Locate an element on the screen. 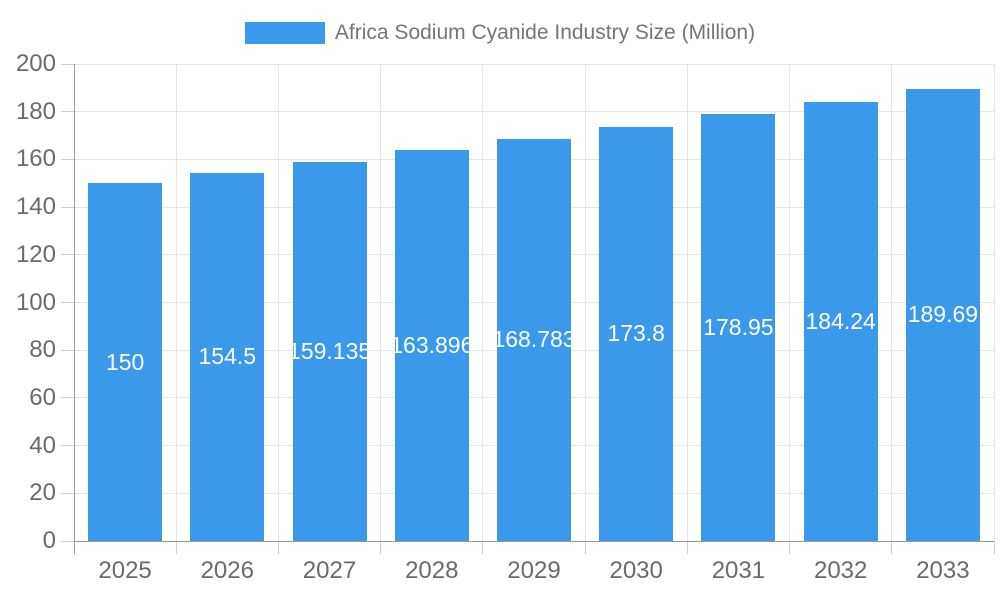 The height and width of the screenshot is (600, 1000). bar-value-label: 168.783 is located at coordinates (534, 339).